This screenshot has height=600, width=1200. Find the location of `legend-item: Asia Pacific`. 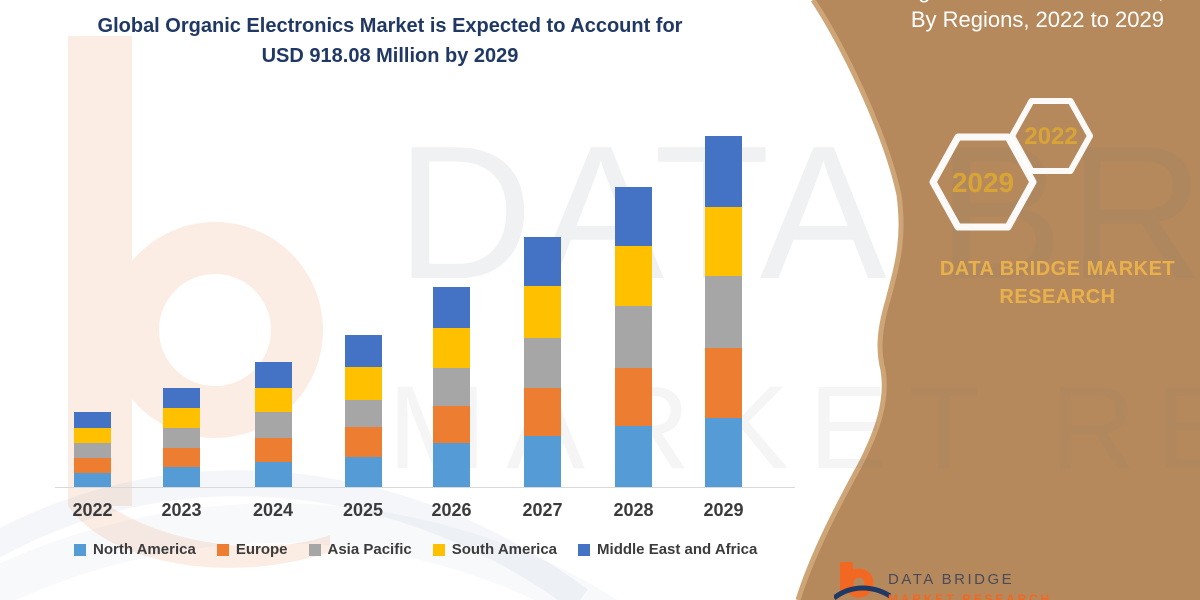

legend-item: Asia Pacific is located at coordinates (360, 549).